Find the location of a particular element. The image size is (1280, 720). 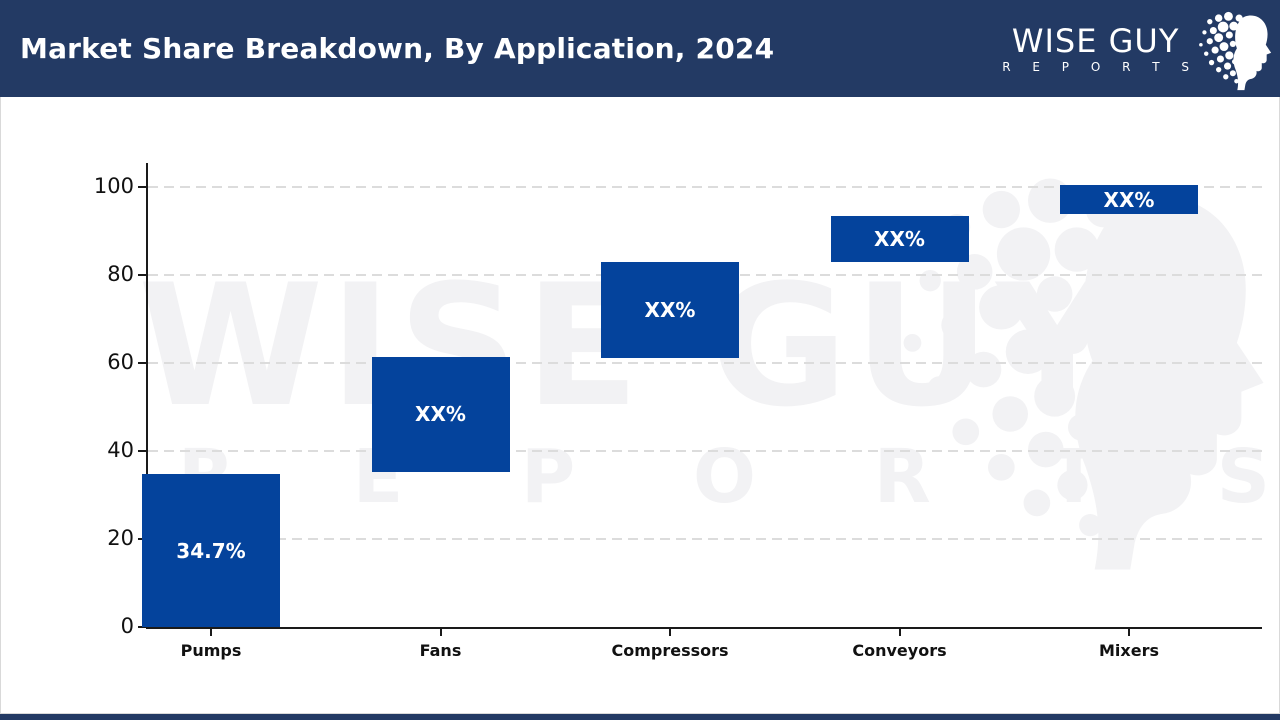

x-tick-label-pumps: Pumps is located at coordinates (211, 650).